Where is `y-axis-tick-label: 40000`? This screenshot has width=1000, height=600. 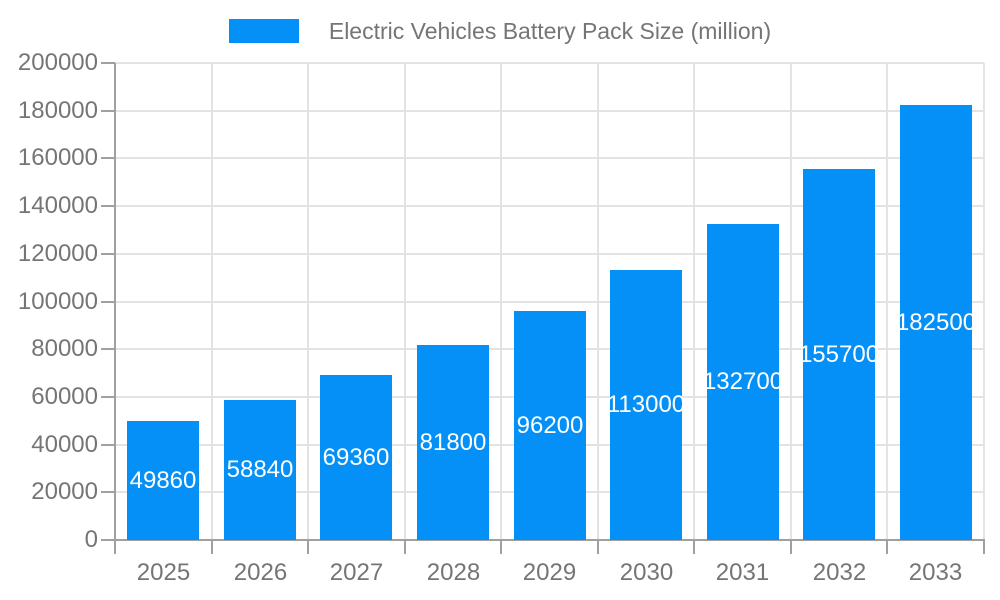 y-axis-tick-label: 40000 is located at coordinates (64, 444).